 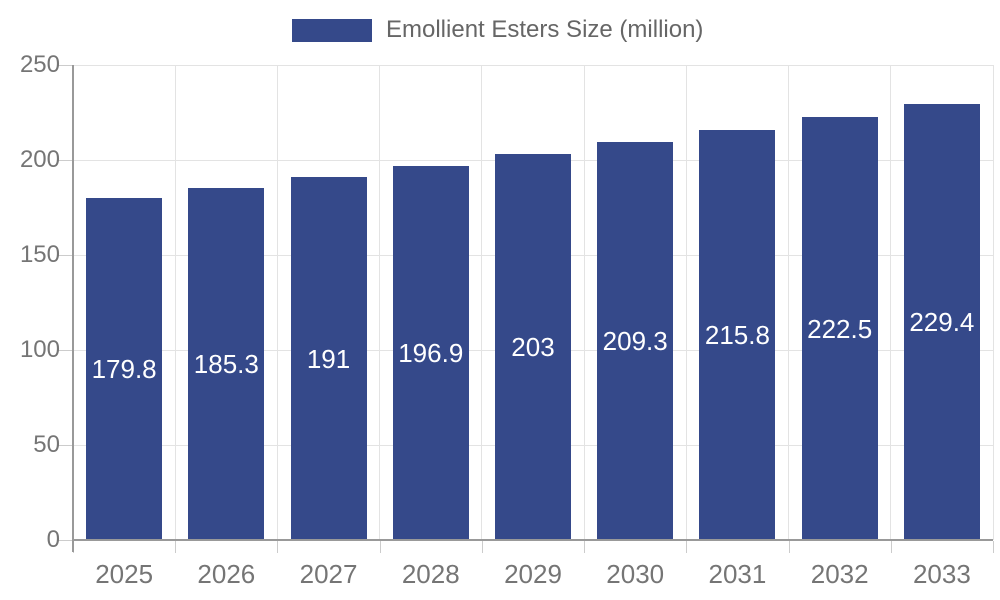 I want to click on bar-value-label: 185.3, so click(x=226, y=363).